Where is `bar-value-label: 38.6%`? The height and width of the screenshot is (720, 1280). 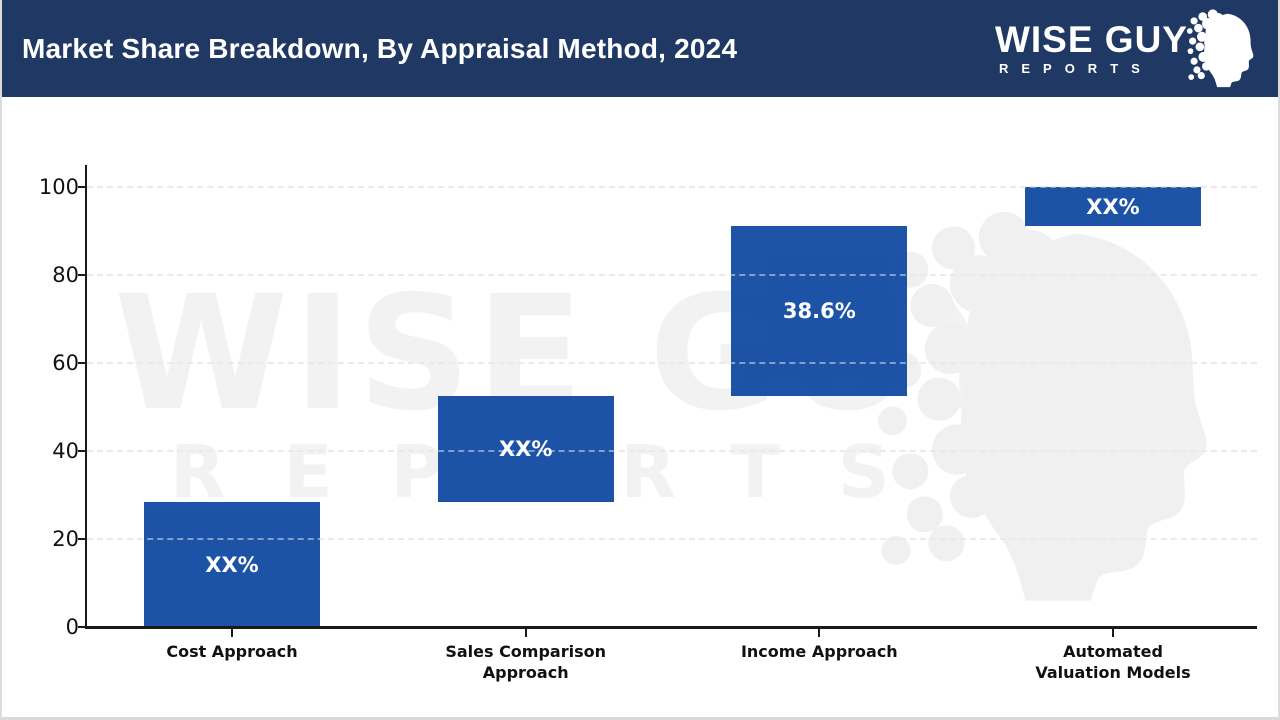
bar-value-label: 38.6% is located at coordinates (819, 311).